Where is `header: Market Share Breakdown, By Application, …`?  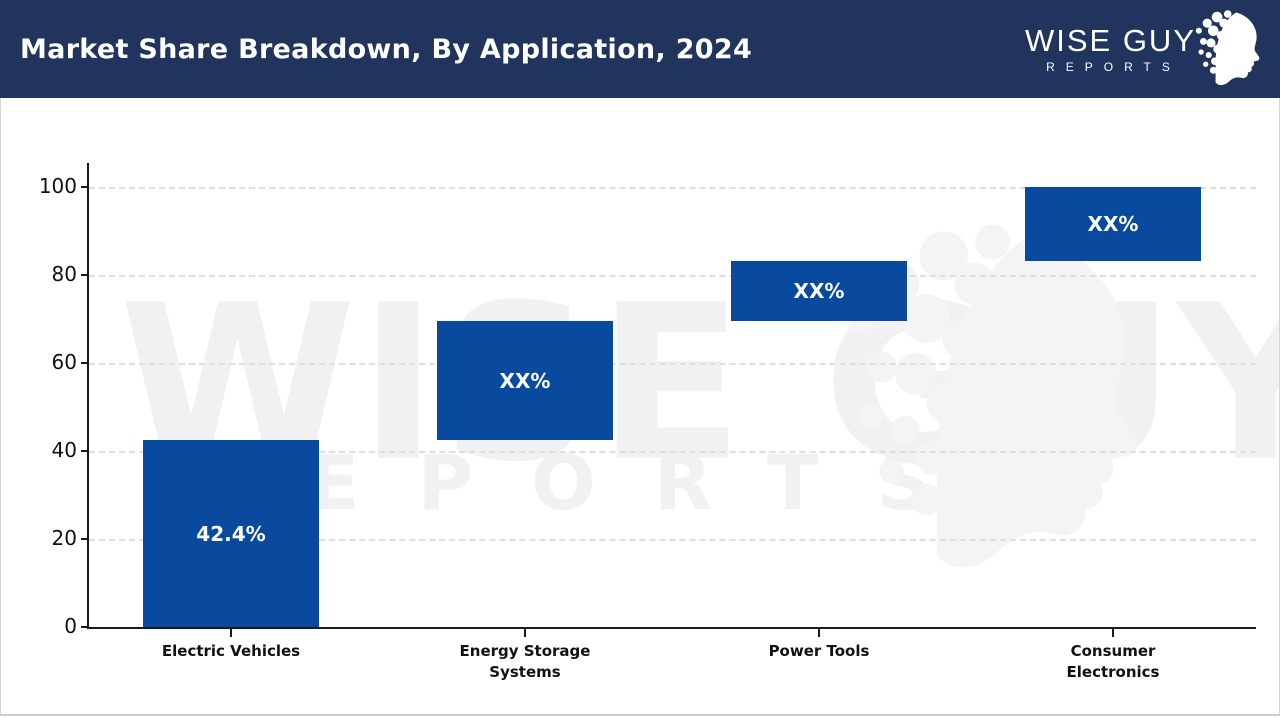 header: Market Share Breakdown, By Application, … is located at coordinates (640, 49).